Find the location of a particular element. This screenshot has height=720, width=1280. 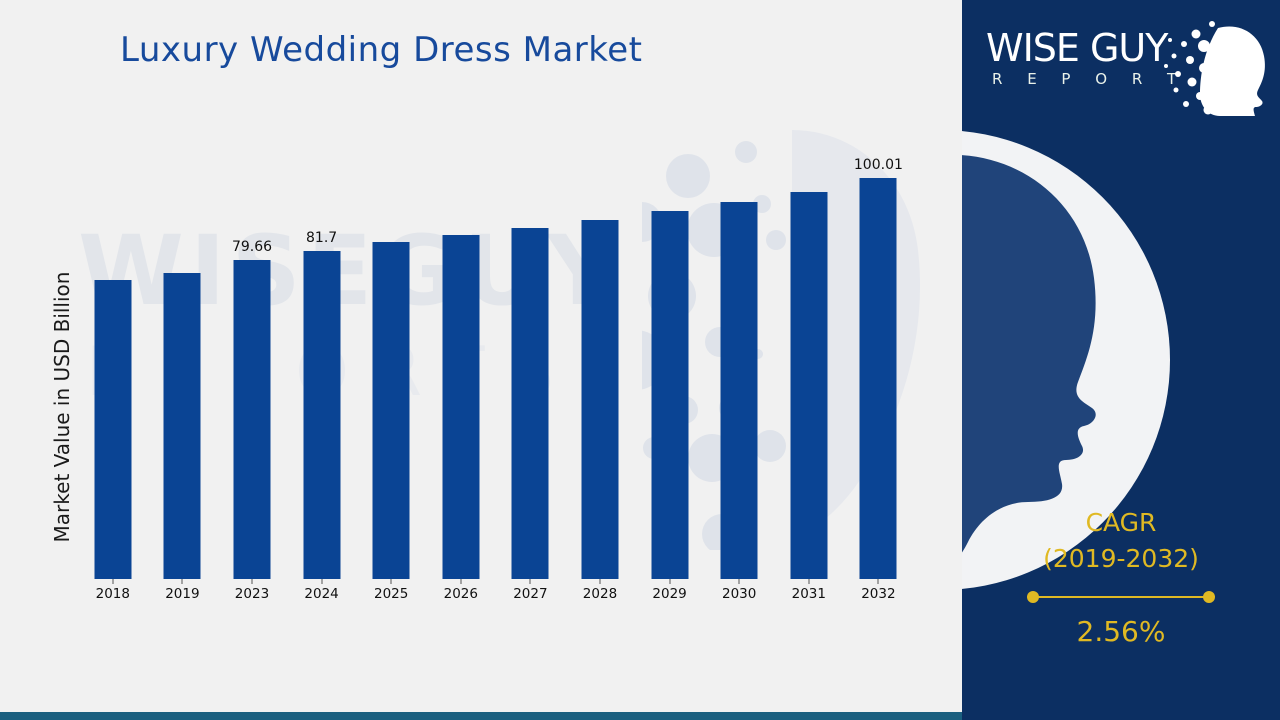

bar-2029 is located at coordinates (670, 394).